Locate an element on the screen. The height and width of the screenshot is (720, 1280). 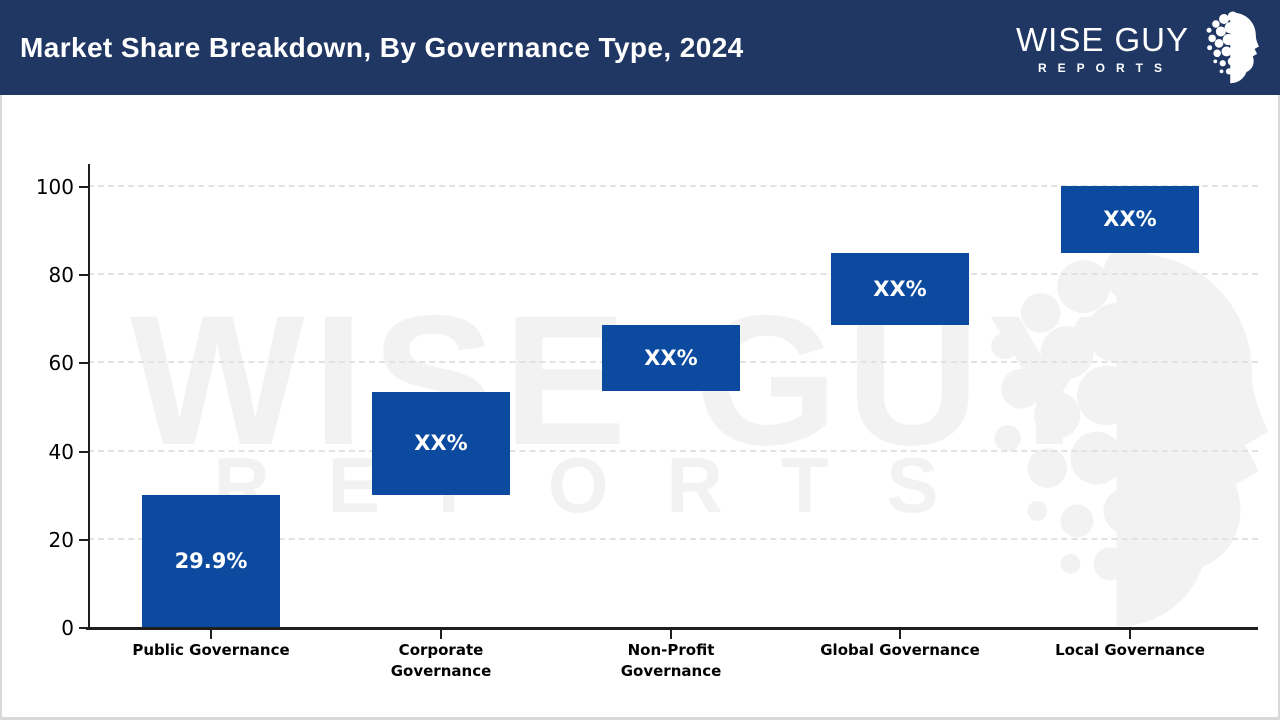
x-category-label: Global Governance is located at coordinates (900, 650).